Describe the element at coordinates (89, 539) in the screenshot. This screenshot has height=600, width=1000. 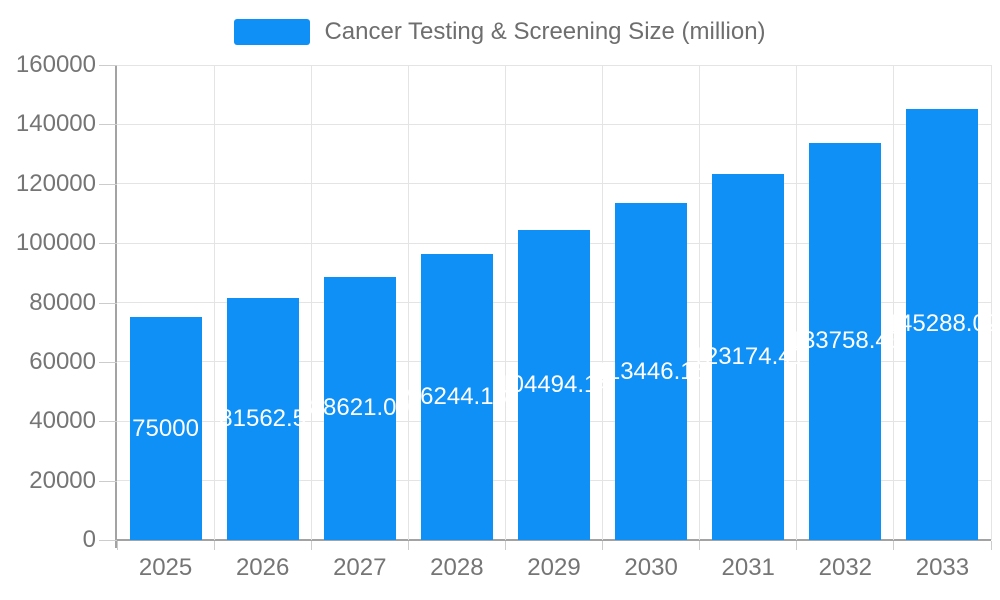
I see `y-axis-tick-label: 0` at that location.